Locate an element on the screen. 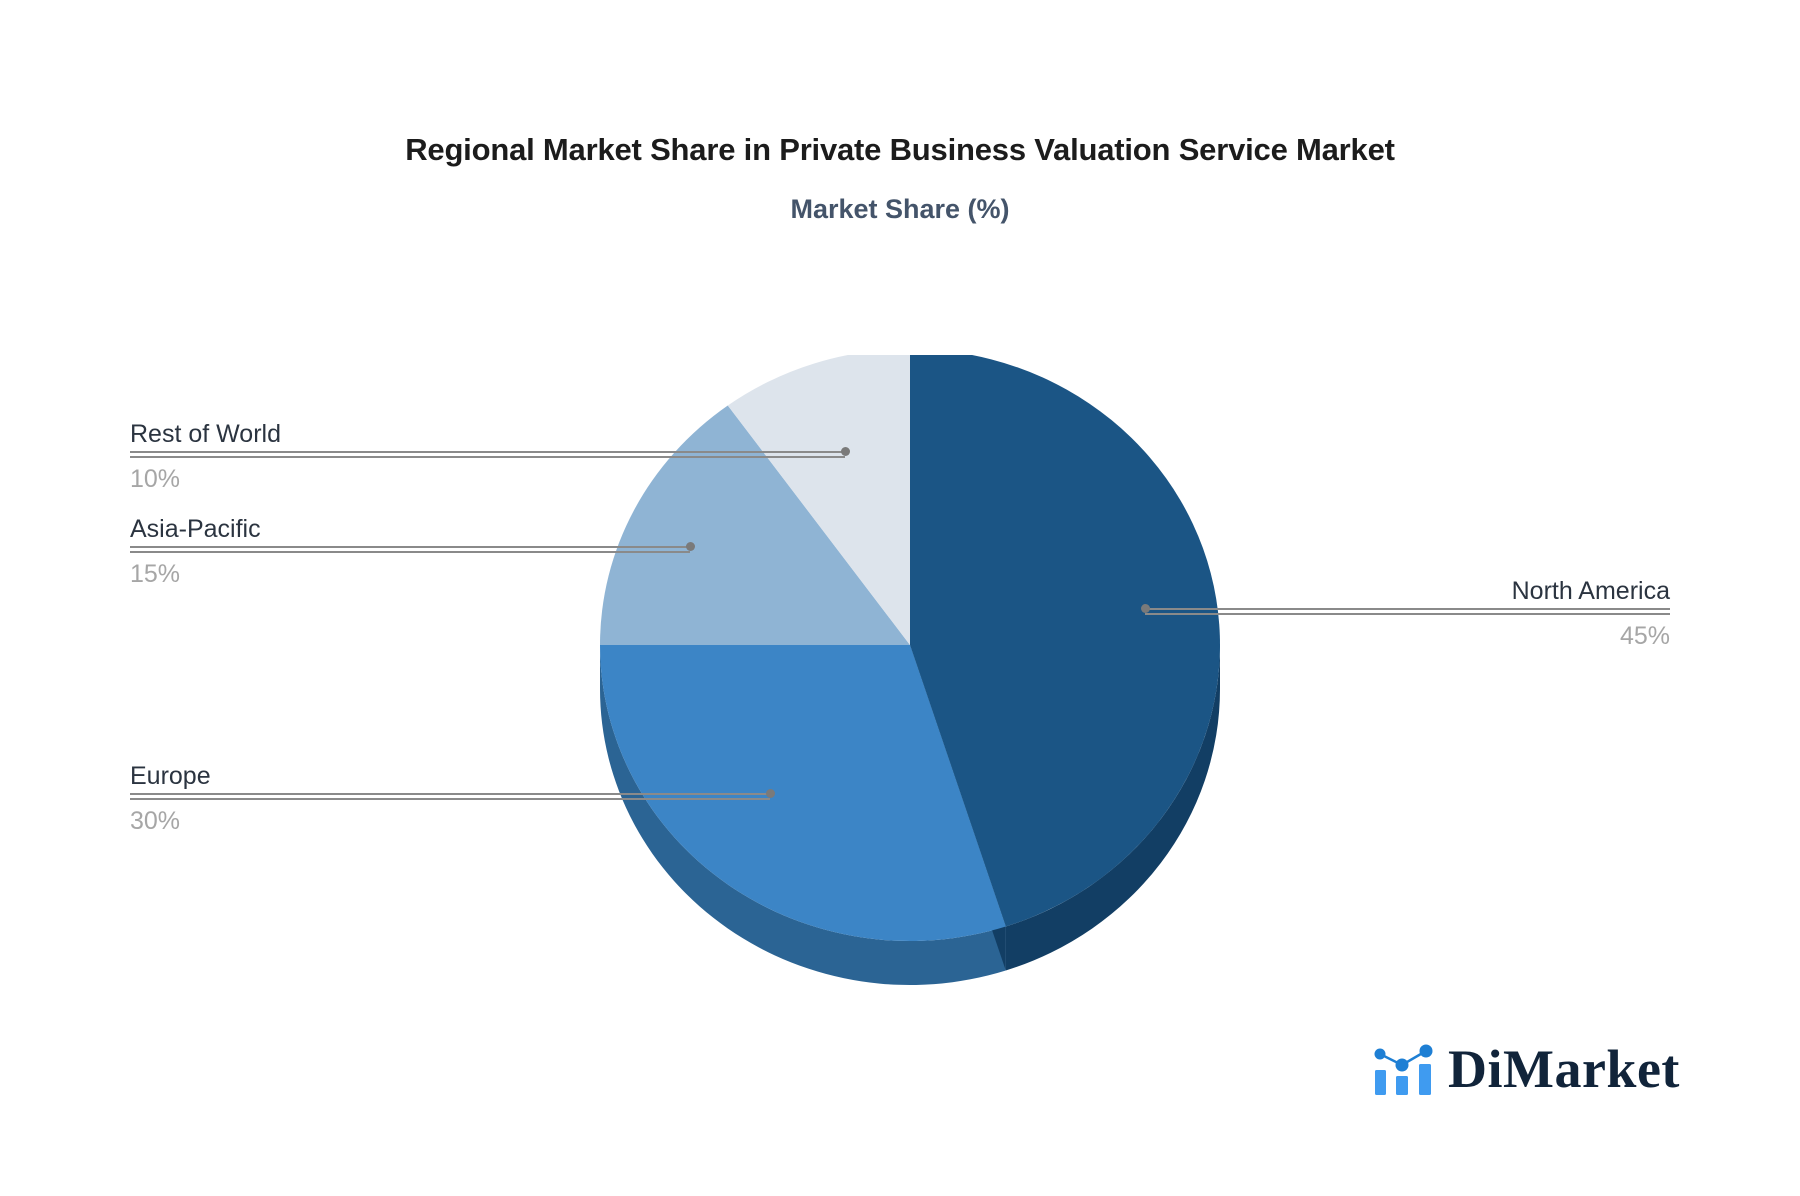 This screenshot has height=1196, width=1800. callout-europe: Europe 30% is located at coordinates (450, 798).